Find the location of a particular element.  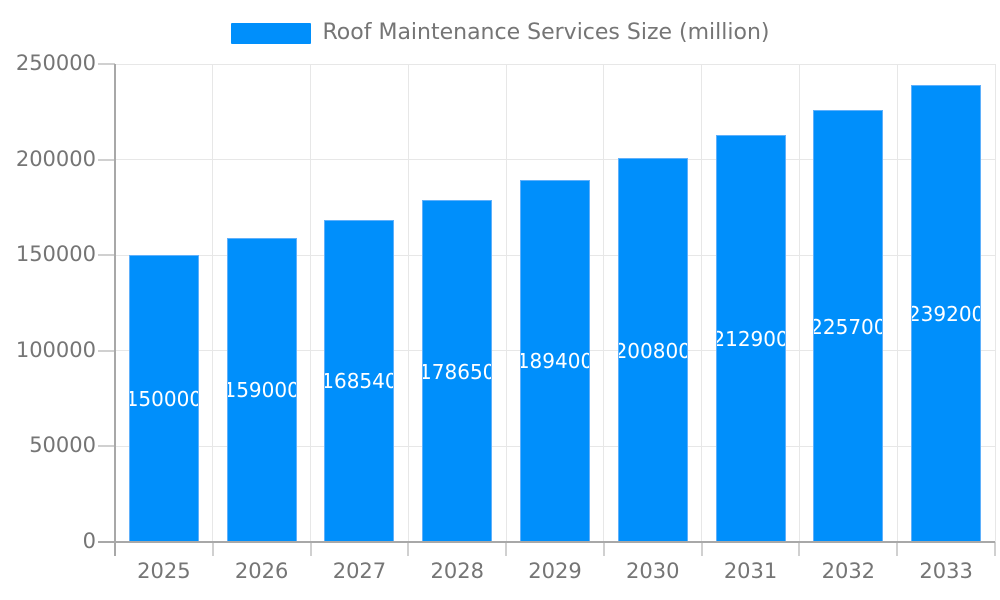

bar-value-label: 168540 is located at coordinates (359, 381).